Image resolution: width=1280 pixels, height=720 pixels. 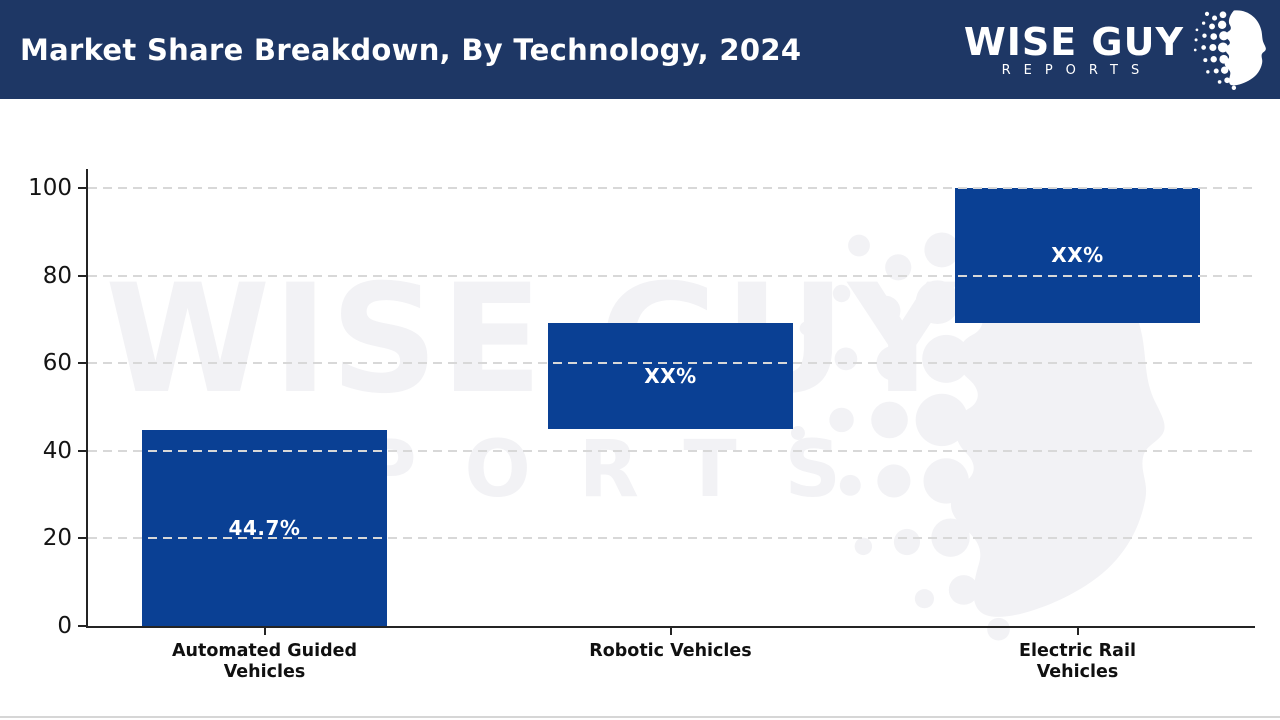 I want to click on y-axis-tick-label: 100, so click(x=50, y=188).